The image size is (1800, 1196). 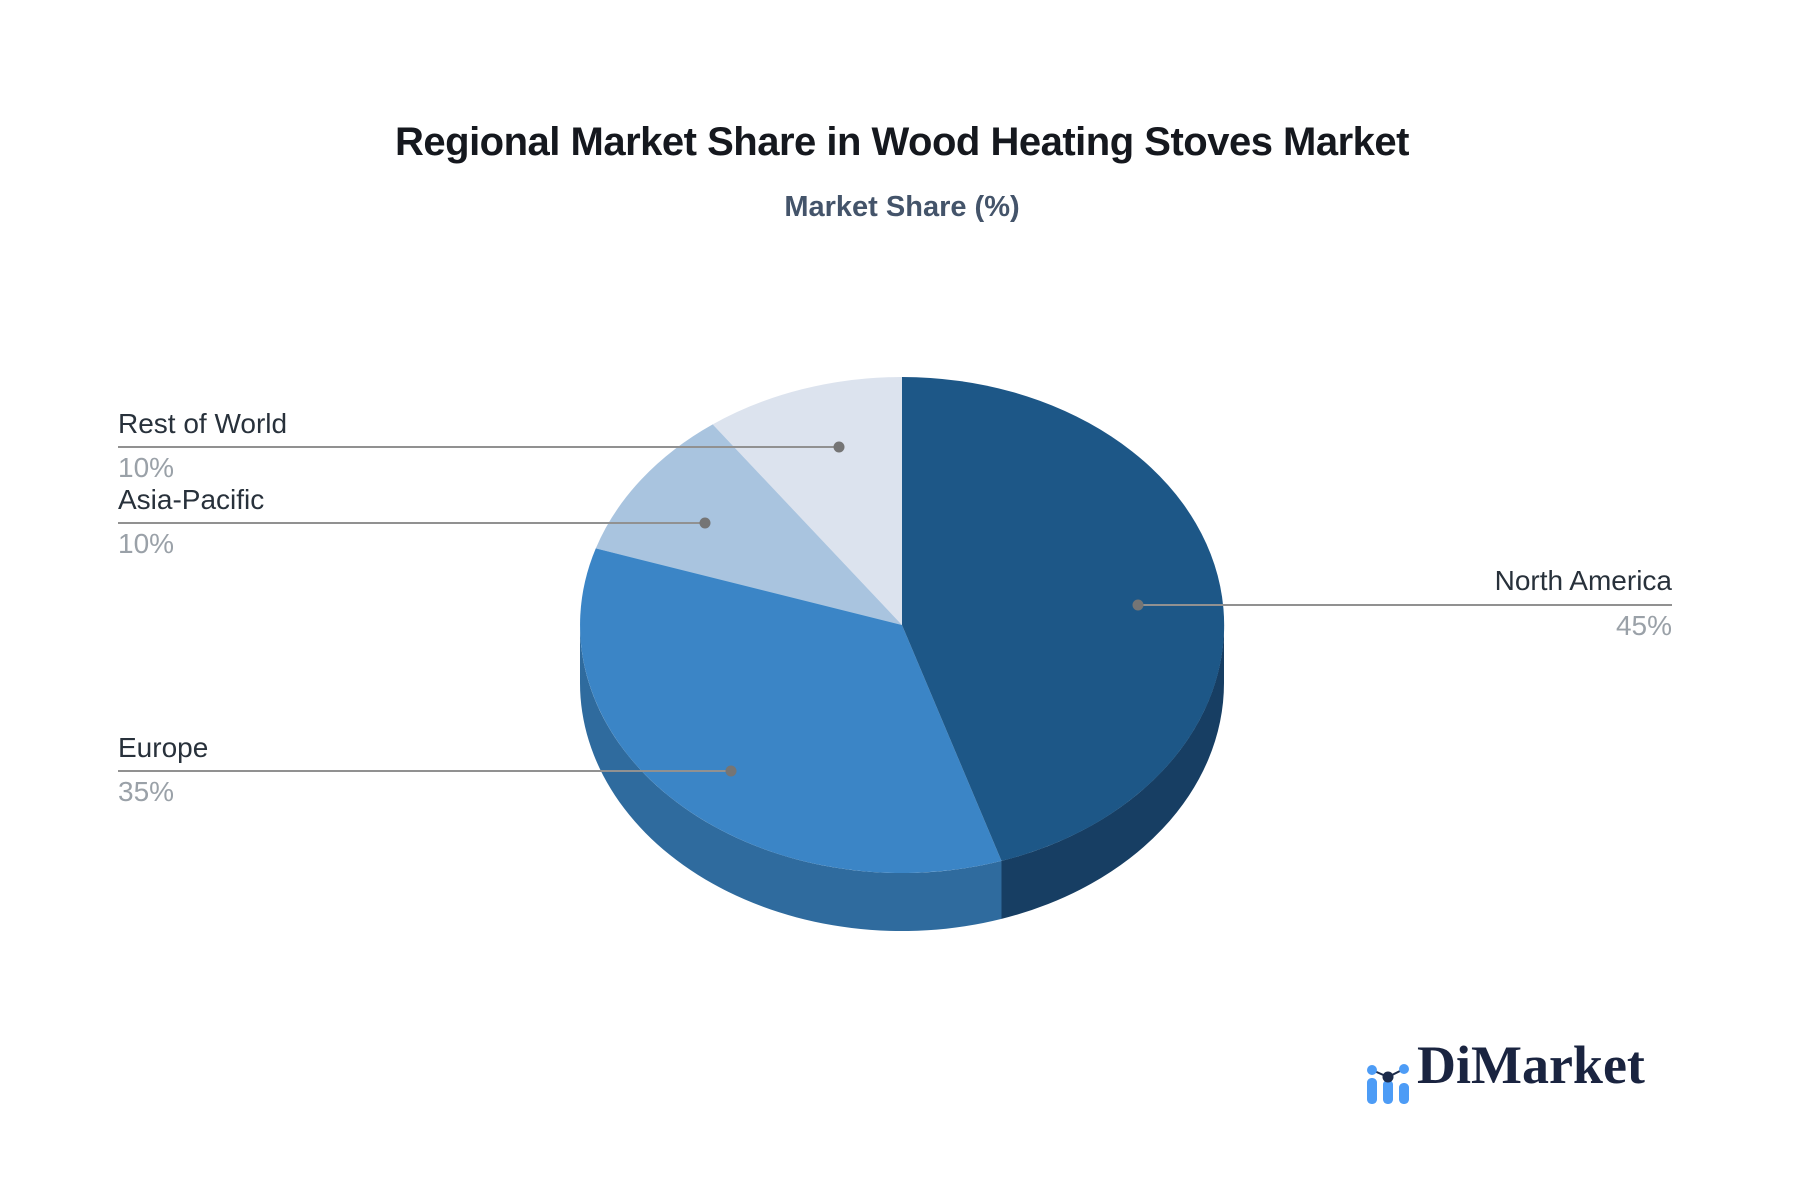 I want to click on slice-pct-rest-of-world: 10%, so click(x=146, y=467).